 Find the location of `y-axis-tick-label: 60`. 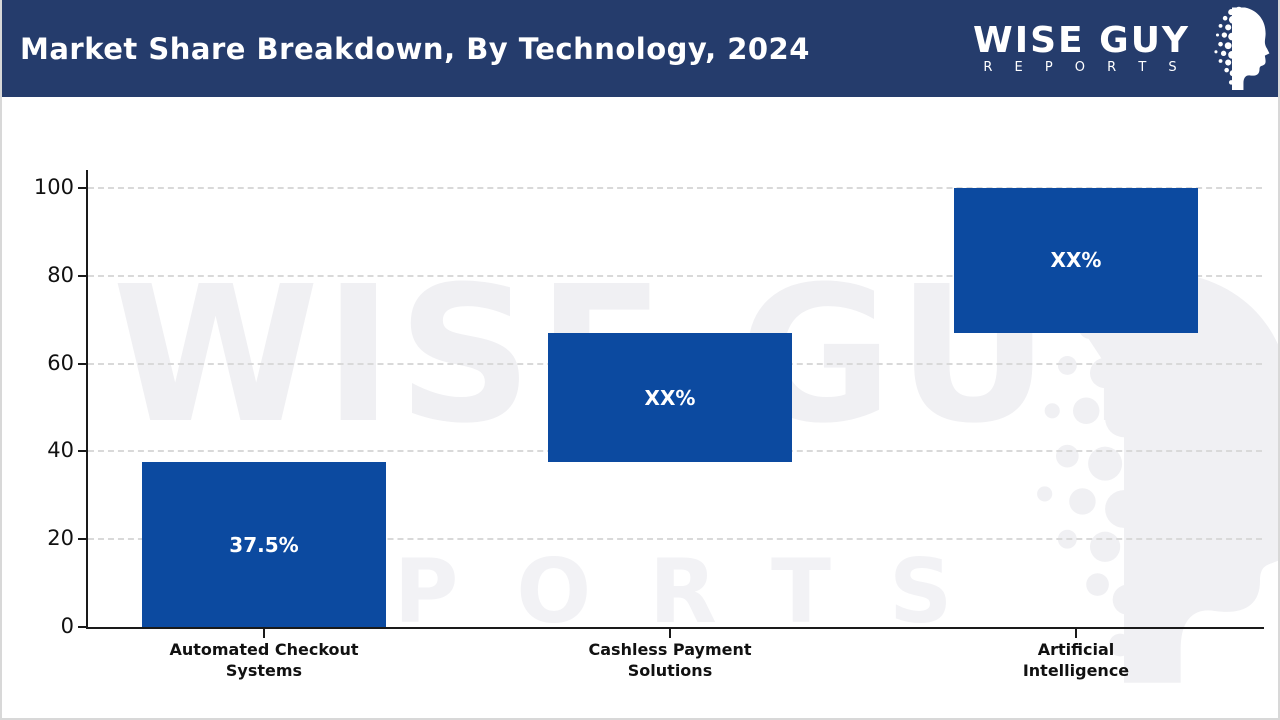

y-axis-tick-label: 60 is located at coordinates (60, 362).